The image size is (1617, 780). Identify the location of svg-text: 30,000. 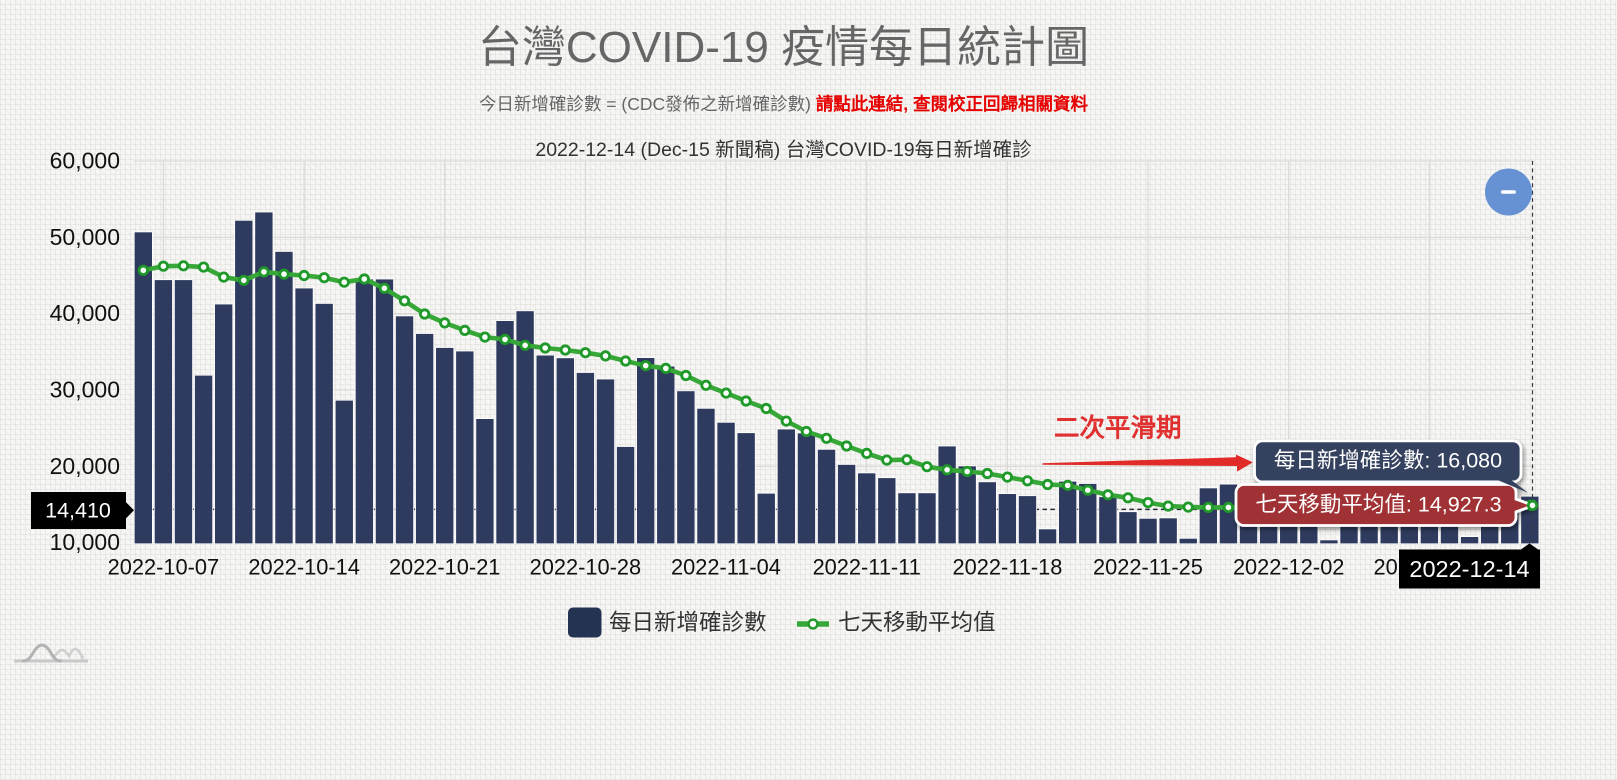
(85, 390).